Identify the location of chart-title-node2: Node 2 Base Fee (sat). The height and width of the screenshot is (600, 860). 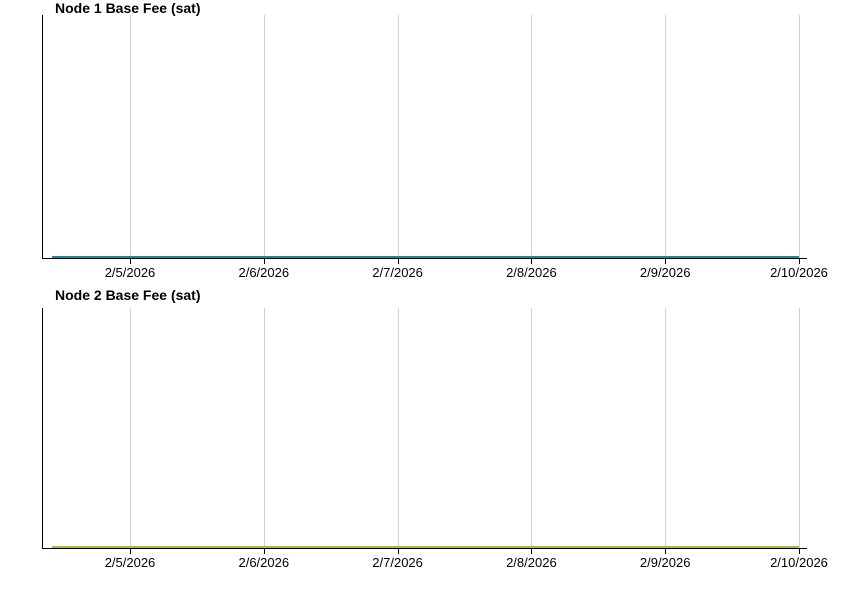
(128, 295).